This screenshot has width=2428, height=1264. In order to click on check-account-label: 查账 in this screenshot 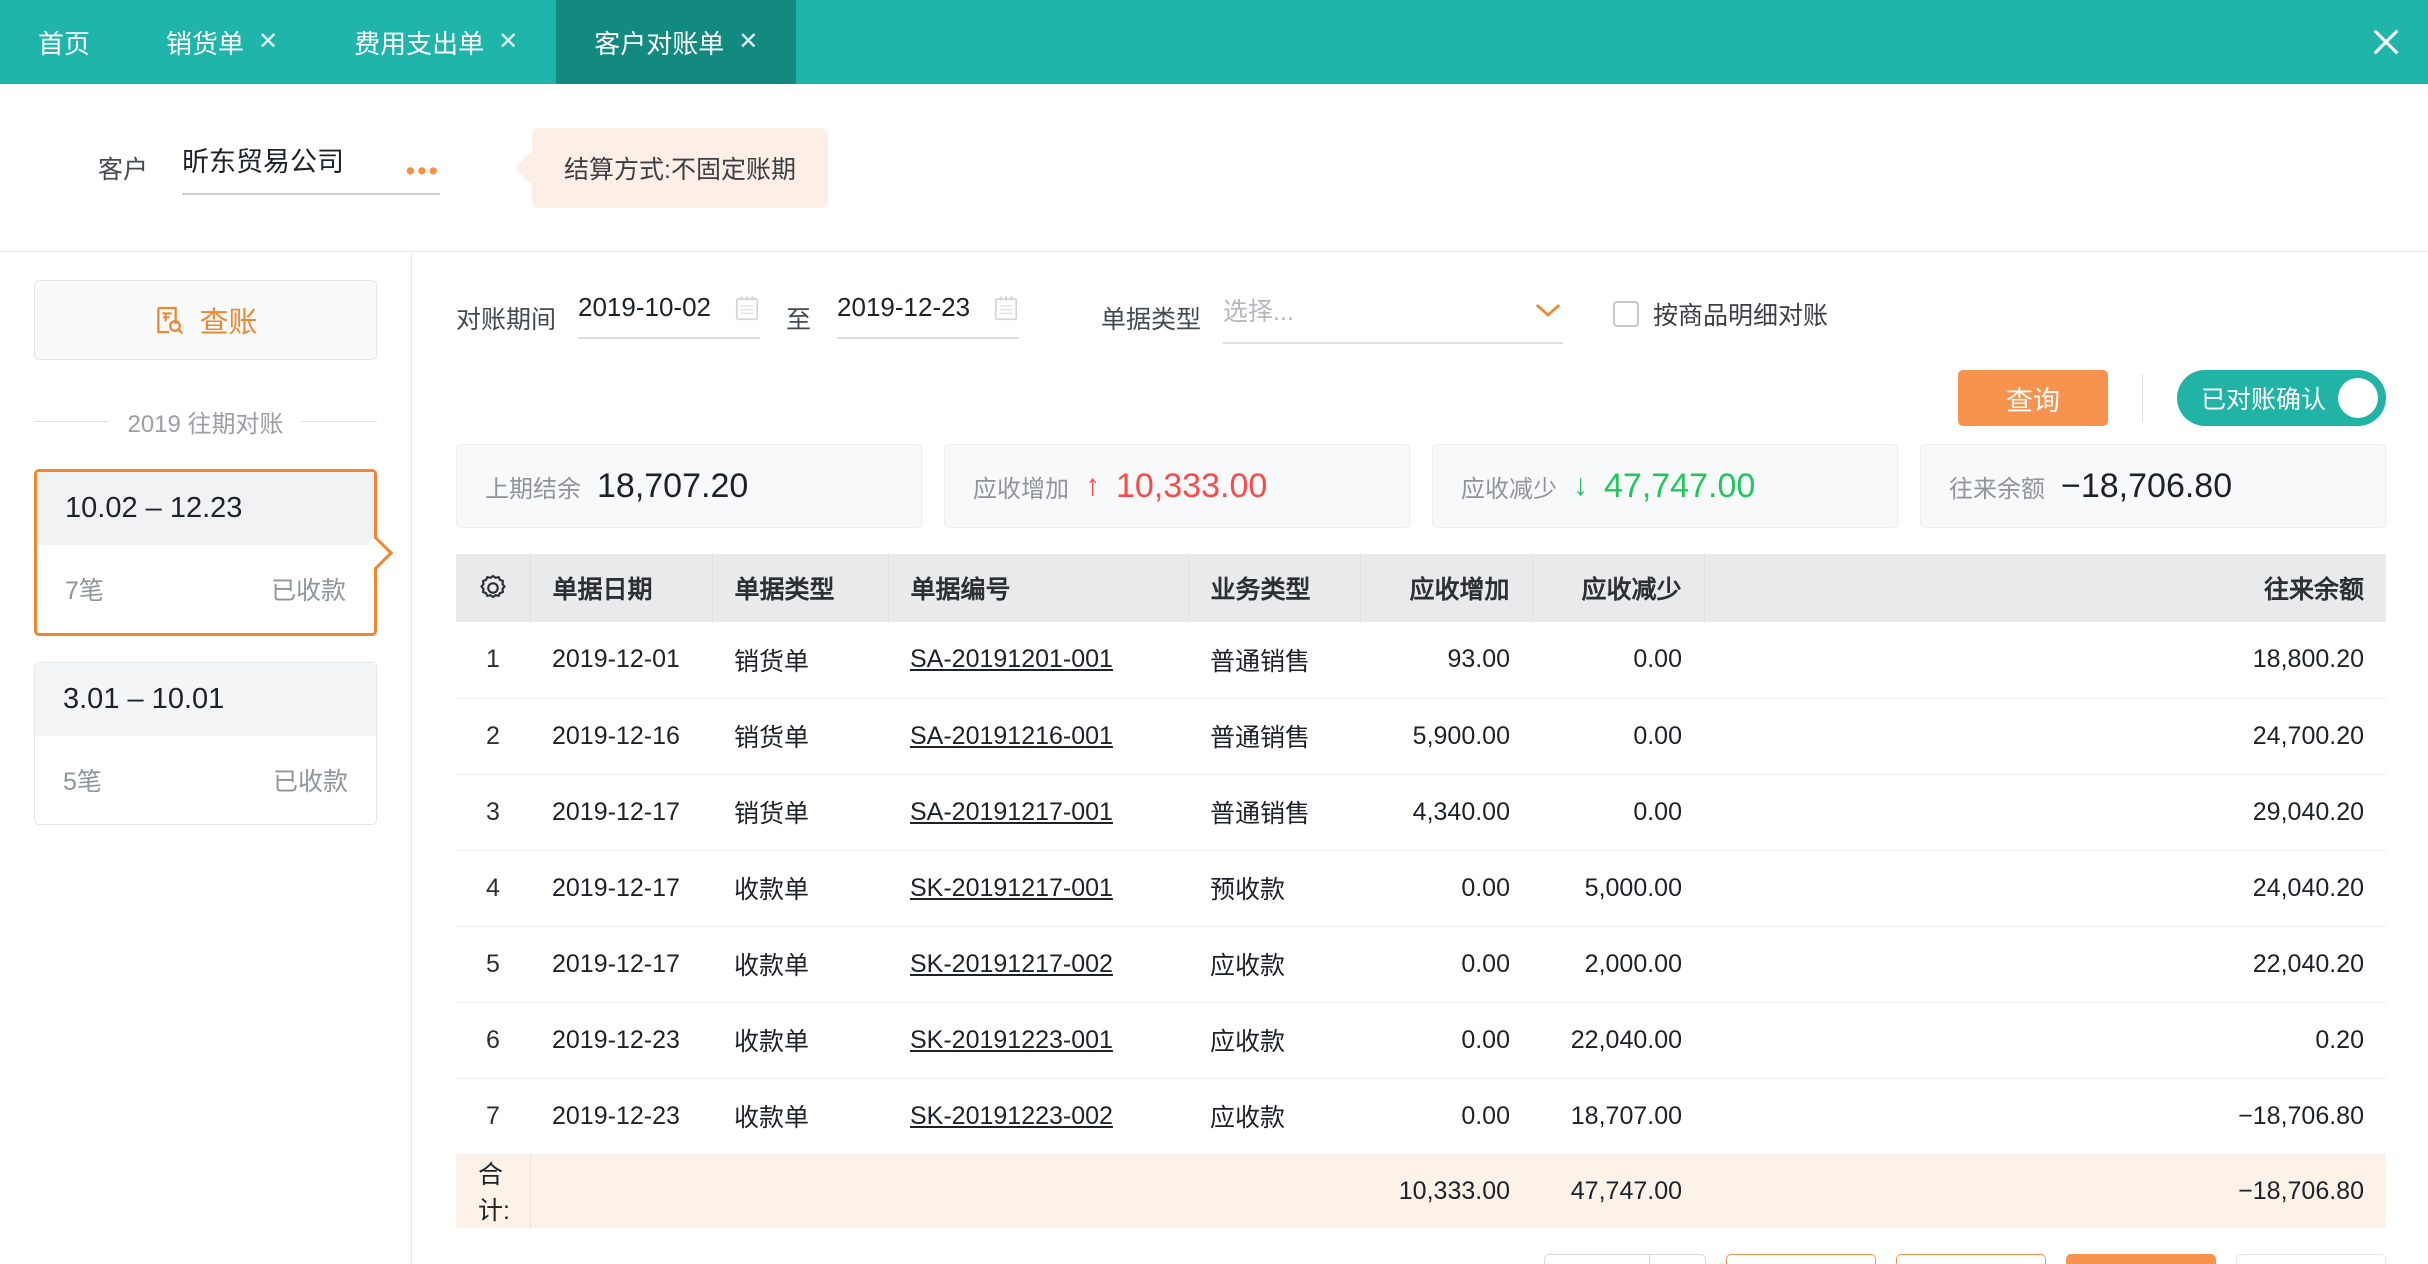, I will do `click(228, 323)`.